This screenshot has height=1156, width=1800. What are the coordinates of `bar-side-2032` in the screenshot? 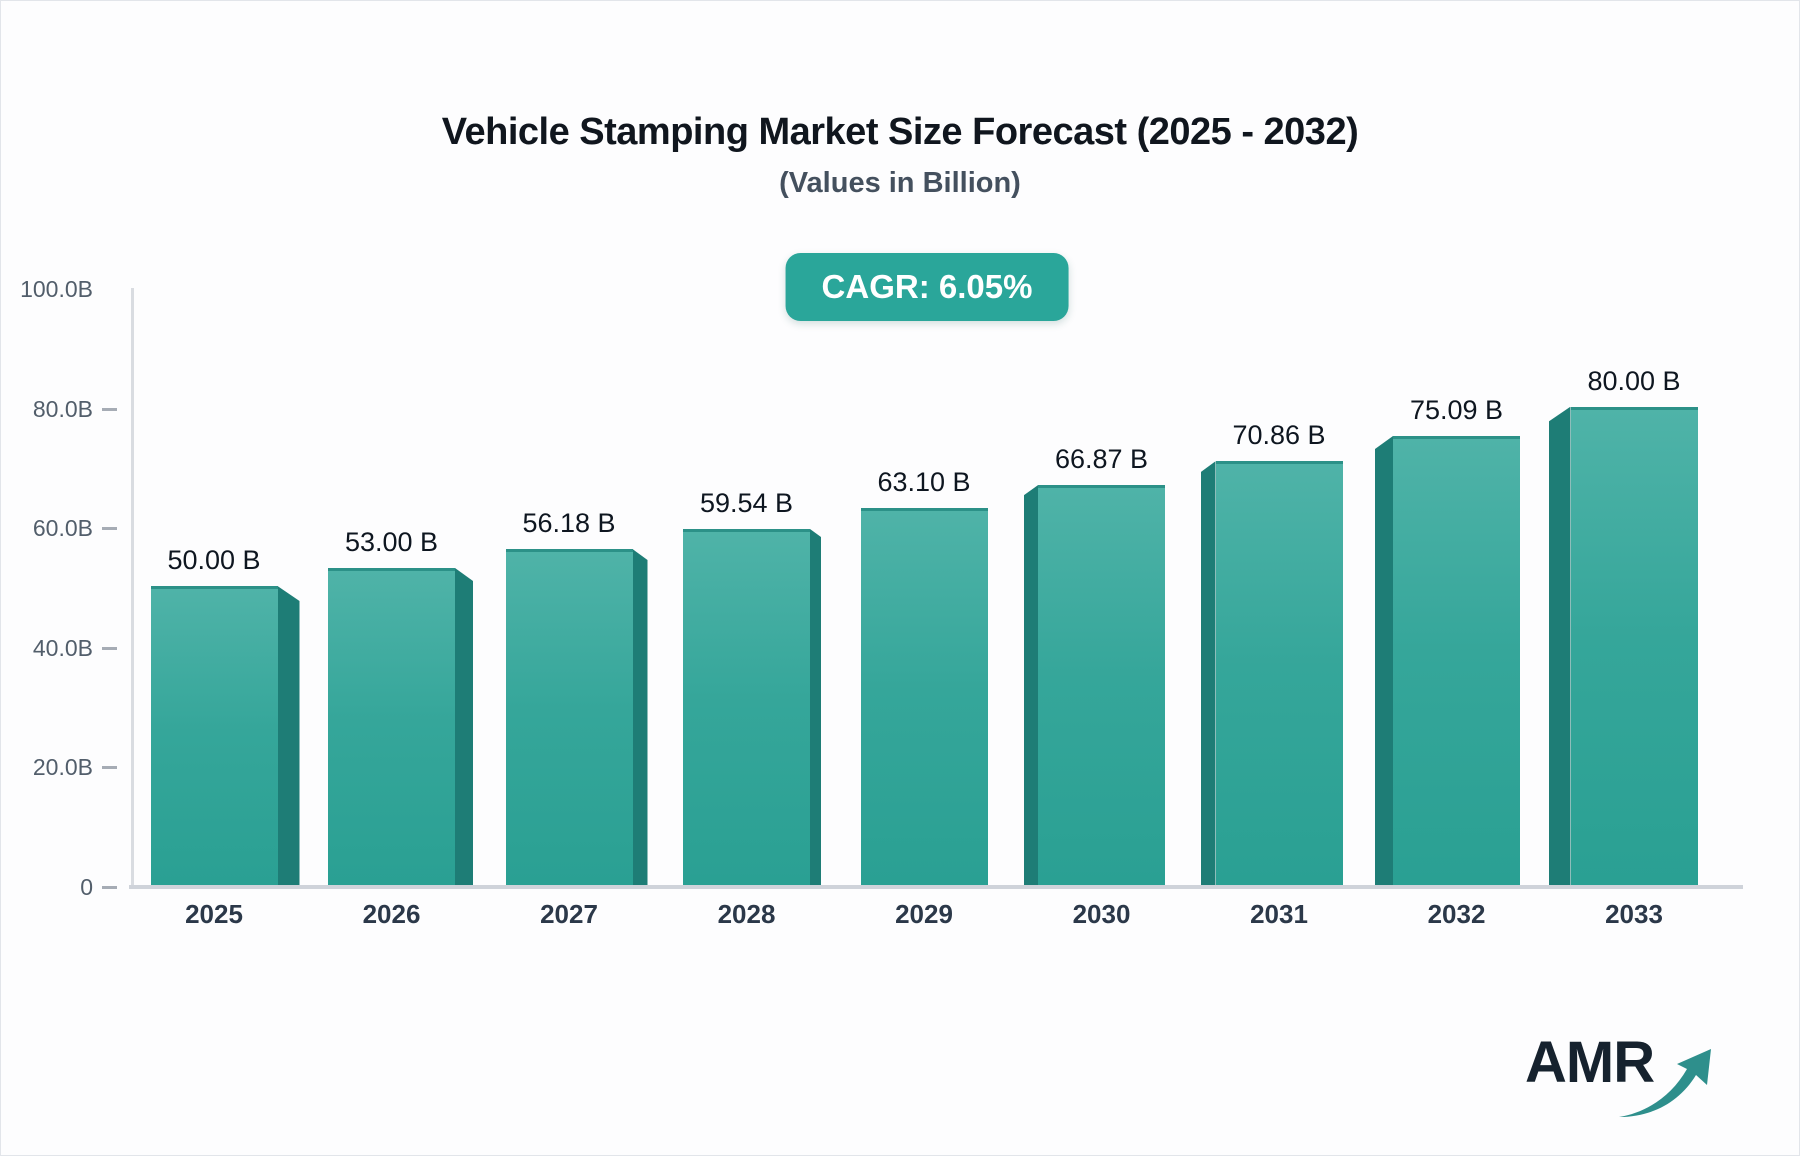 It's located at (1384, 660).